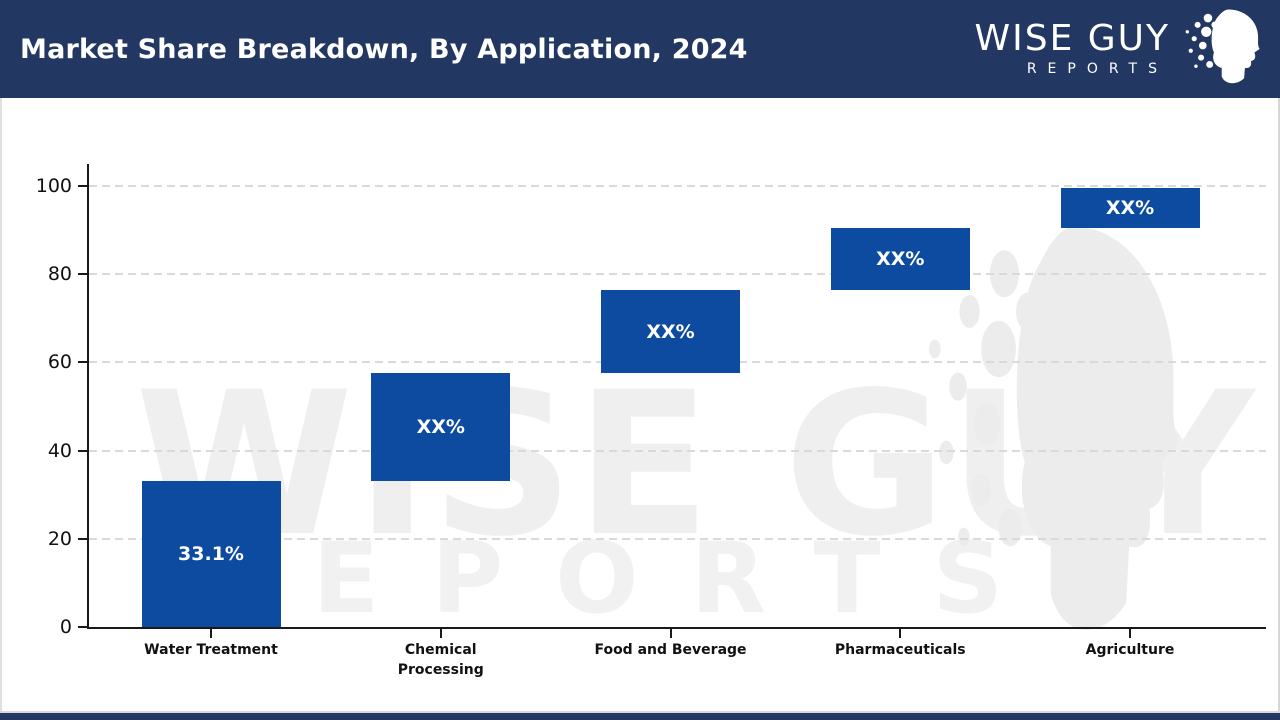 This screenshot has width=1280, height=720. Describe the element at coordinates (59, 362) in the screenshot. I see `y-tick-label-60: 60` at that location.